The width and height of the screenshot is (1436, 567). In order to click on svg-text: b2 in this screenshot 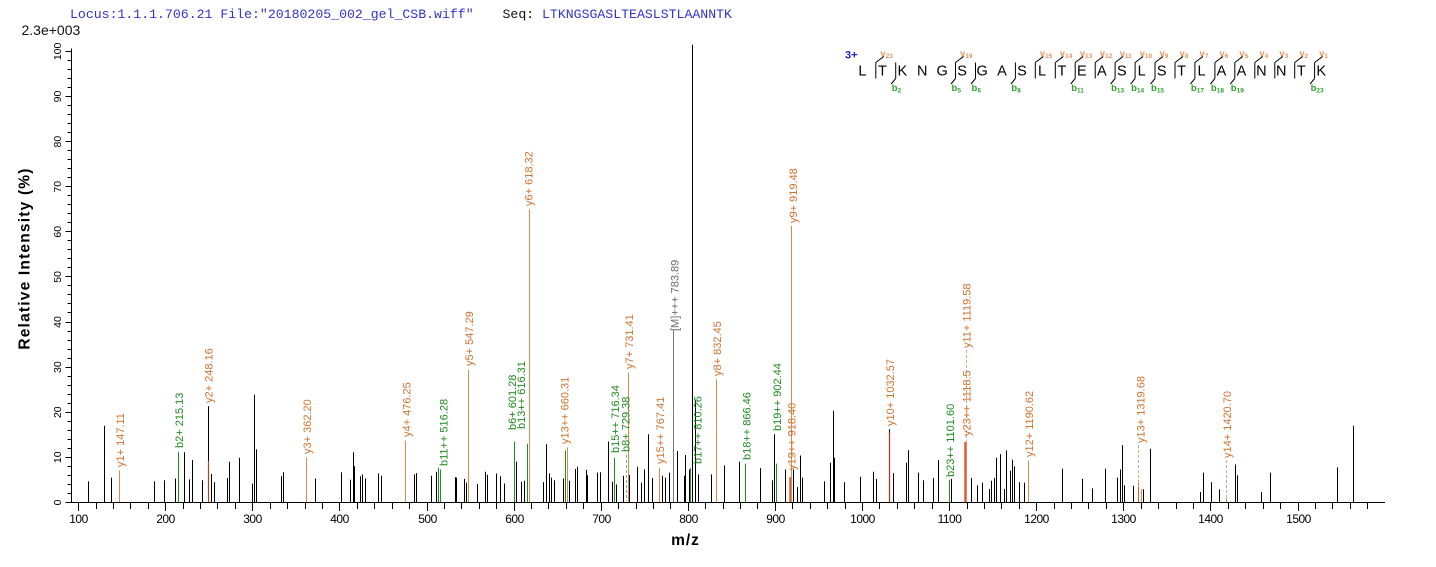, I will do `click(897, 89)`.